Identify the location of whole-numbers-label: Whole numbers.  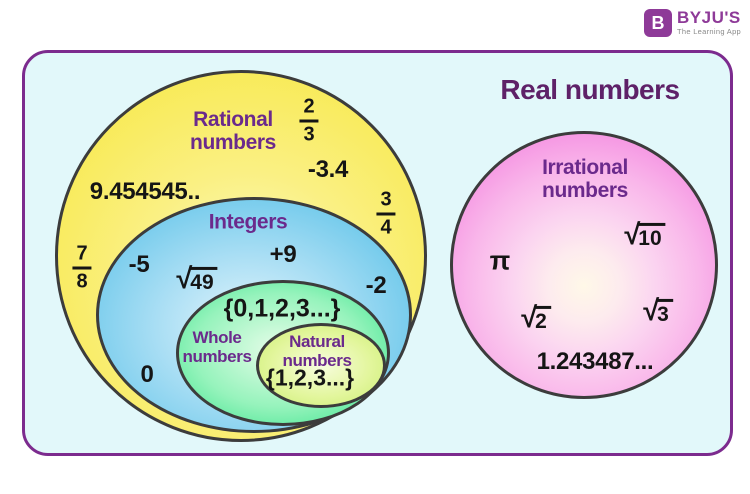
(217, 346).